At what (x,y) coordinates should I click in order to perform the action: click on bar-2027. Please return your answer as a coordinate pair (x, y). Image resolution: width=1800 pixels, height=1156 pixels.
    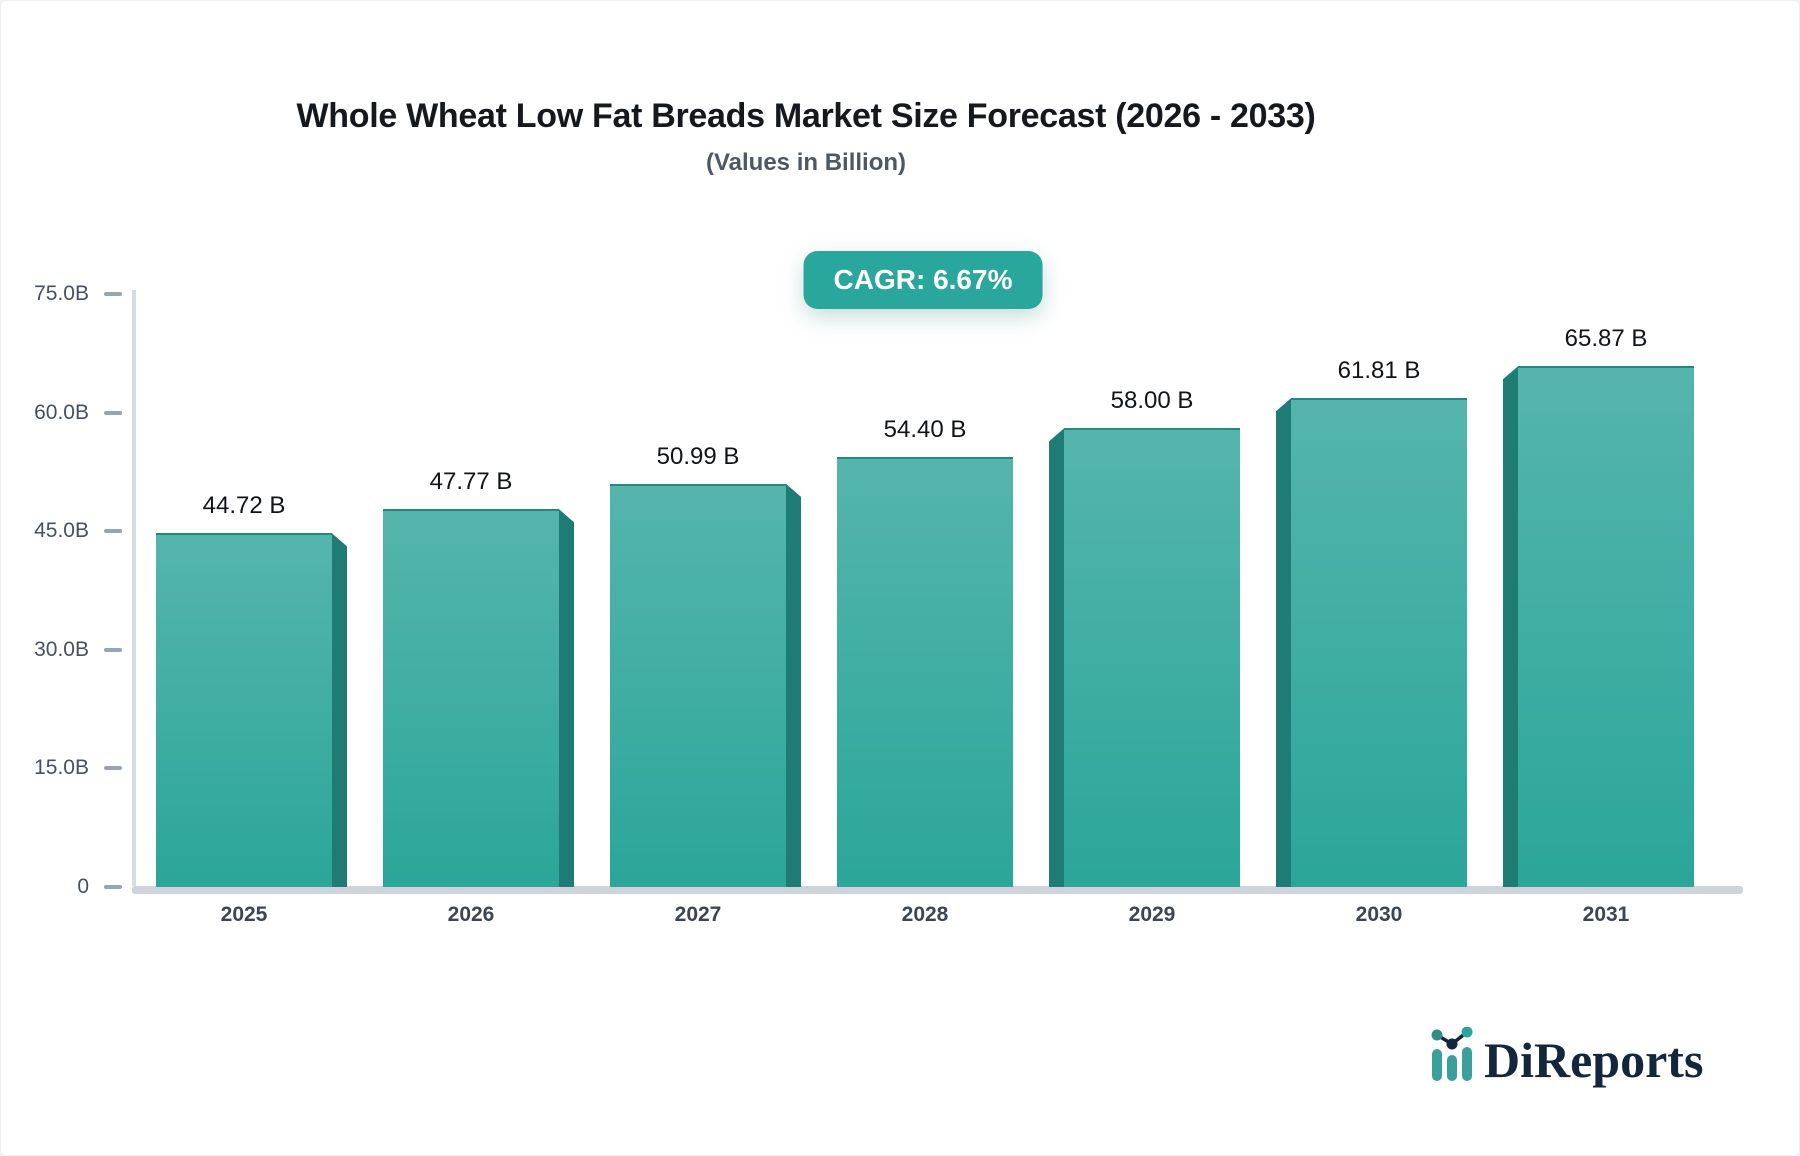
    Looking at the image, I should click on (698, 685).